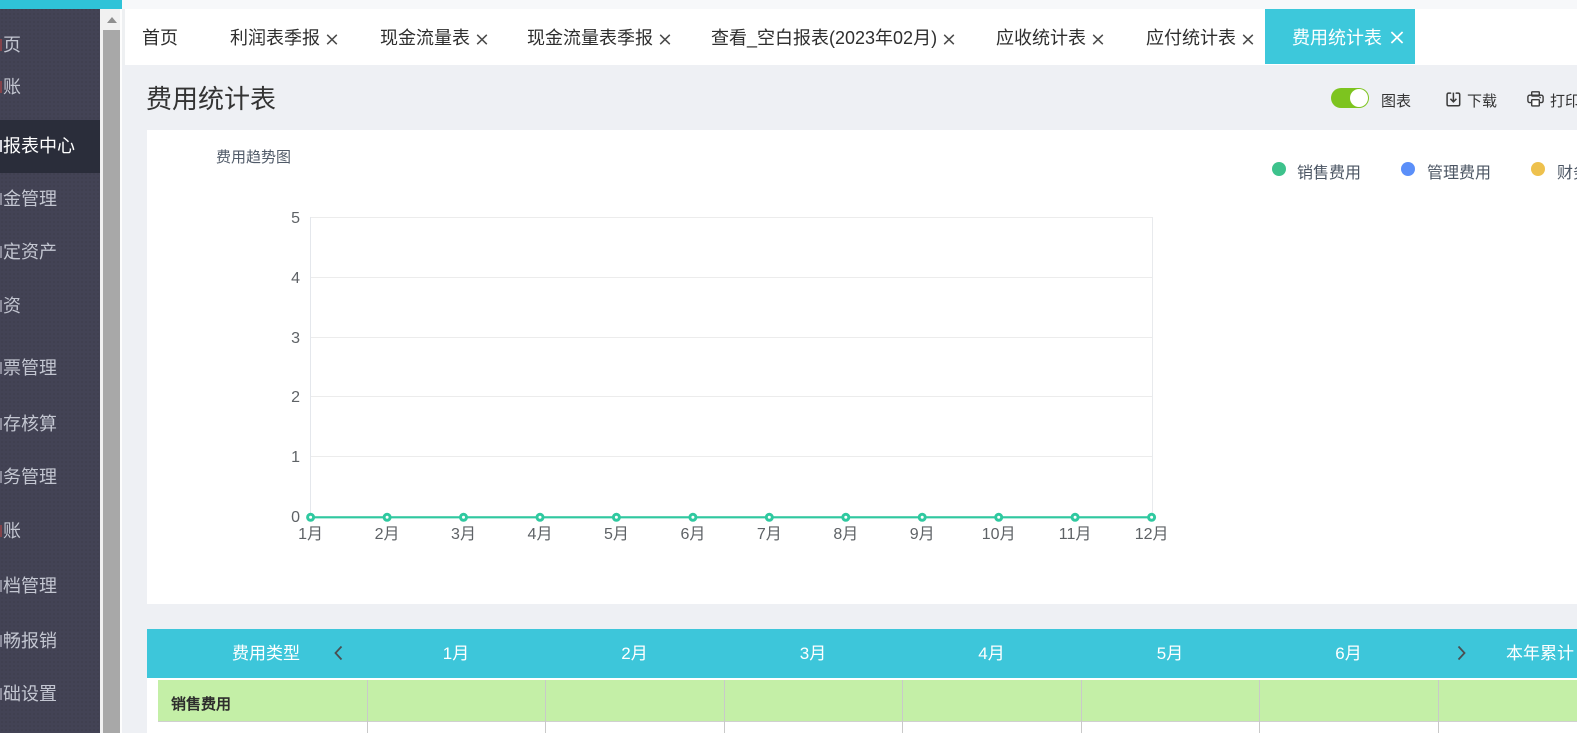 This screenshot has height=733, width=1577. I want to click on svg-text: 0, so click(295, 517).